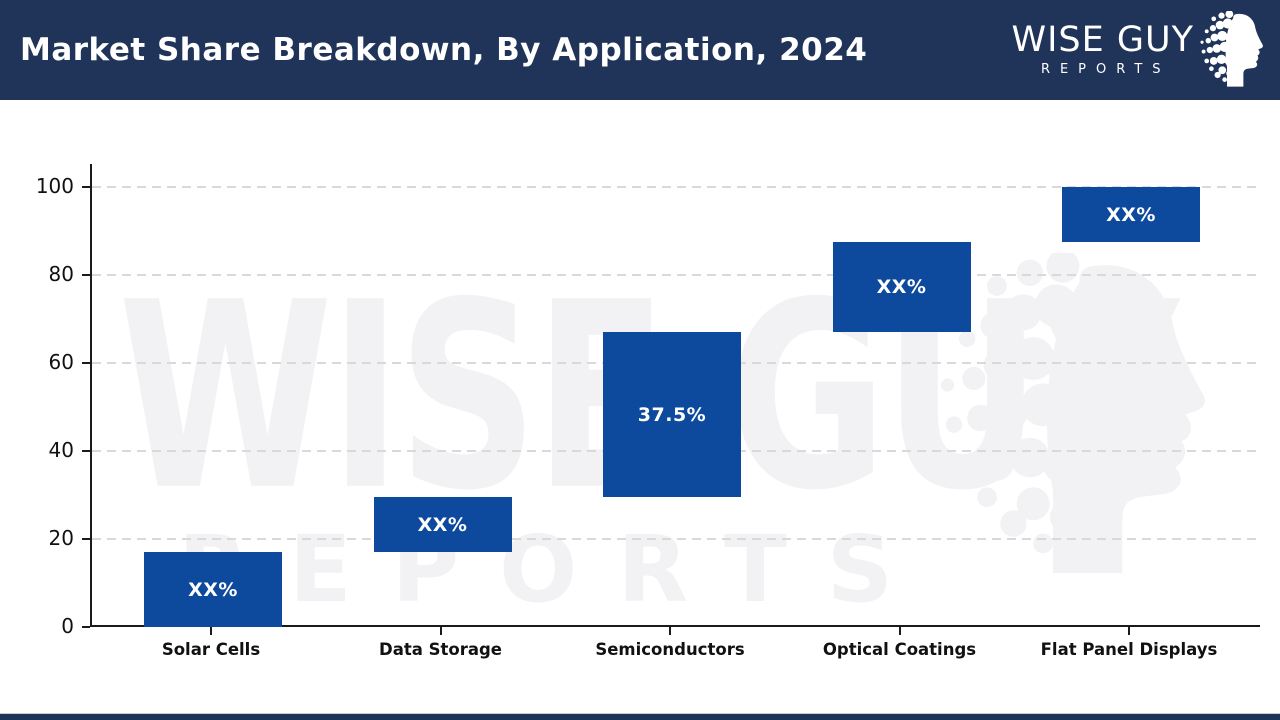  Describe the element at coordinates (640, 713) in the screenshot. I see `footer-divider` at that location.